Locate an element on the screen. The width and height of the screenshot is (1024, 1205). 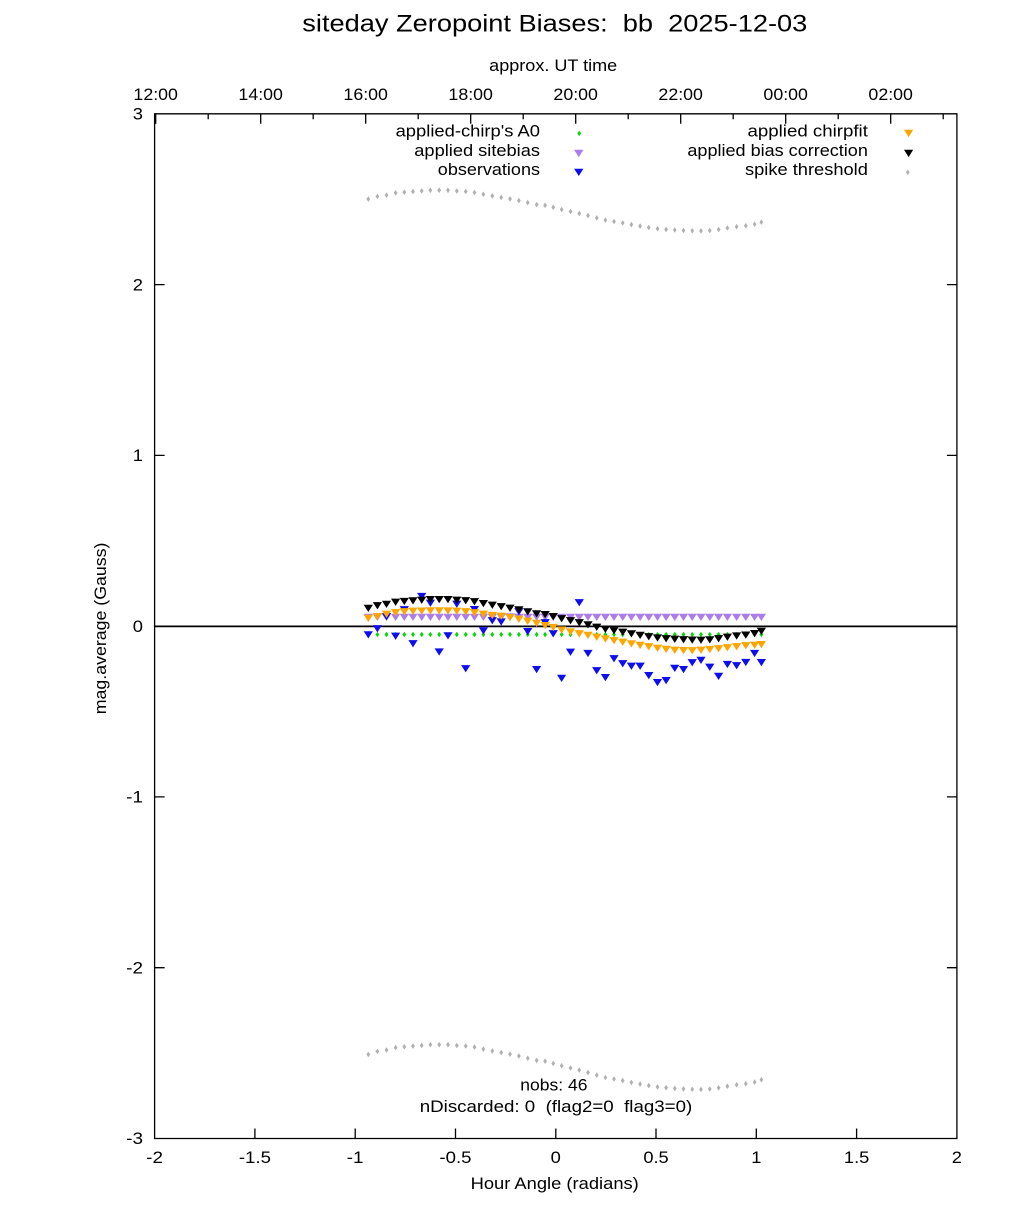
svg-text: -1.5 is located at coordinates (255, 1157).